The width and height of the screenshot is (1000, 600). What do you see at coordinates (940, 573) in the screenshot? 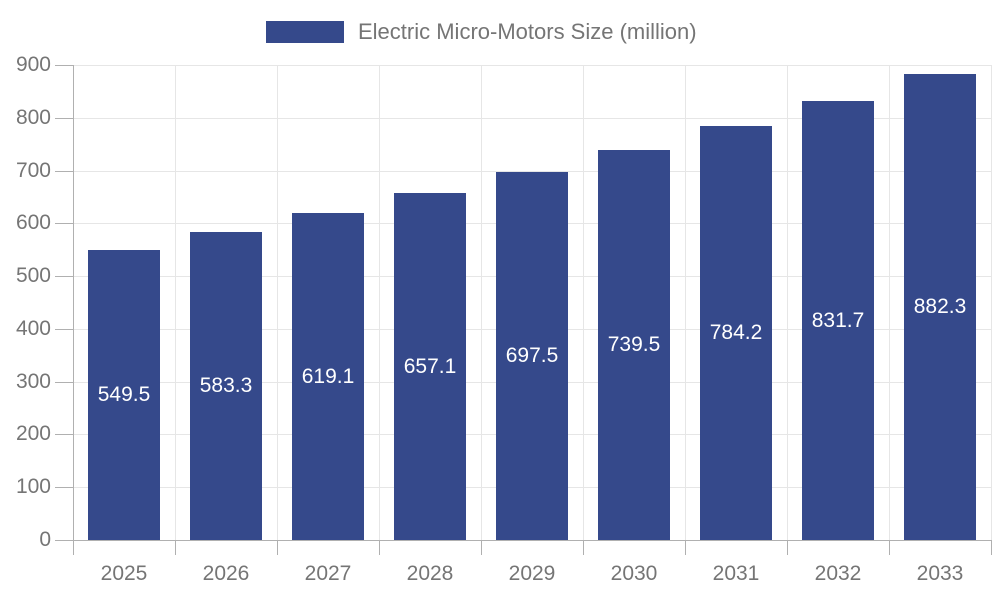
I see `x-tick-label: 2033` at bounding box center [940, 573].